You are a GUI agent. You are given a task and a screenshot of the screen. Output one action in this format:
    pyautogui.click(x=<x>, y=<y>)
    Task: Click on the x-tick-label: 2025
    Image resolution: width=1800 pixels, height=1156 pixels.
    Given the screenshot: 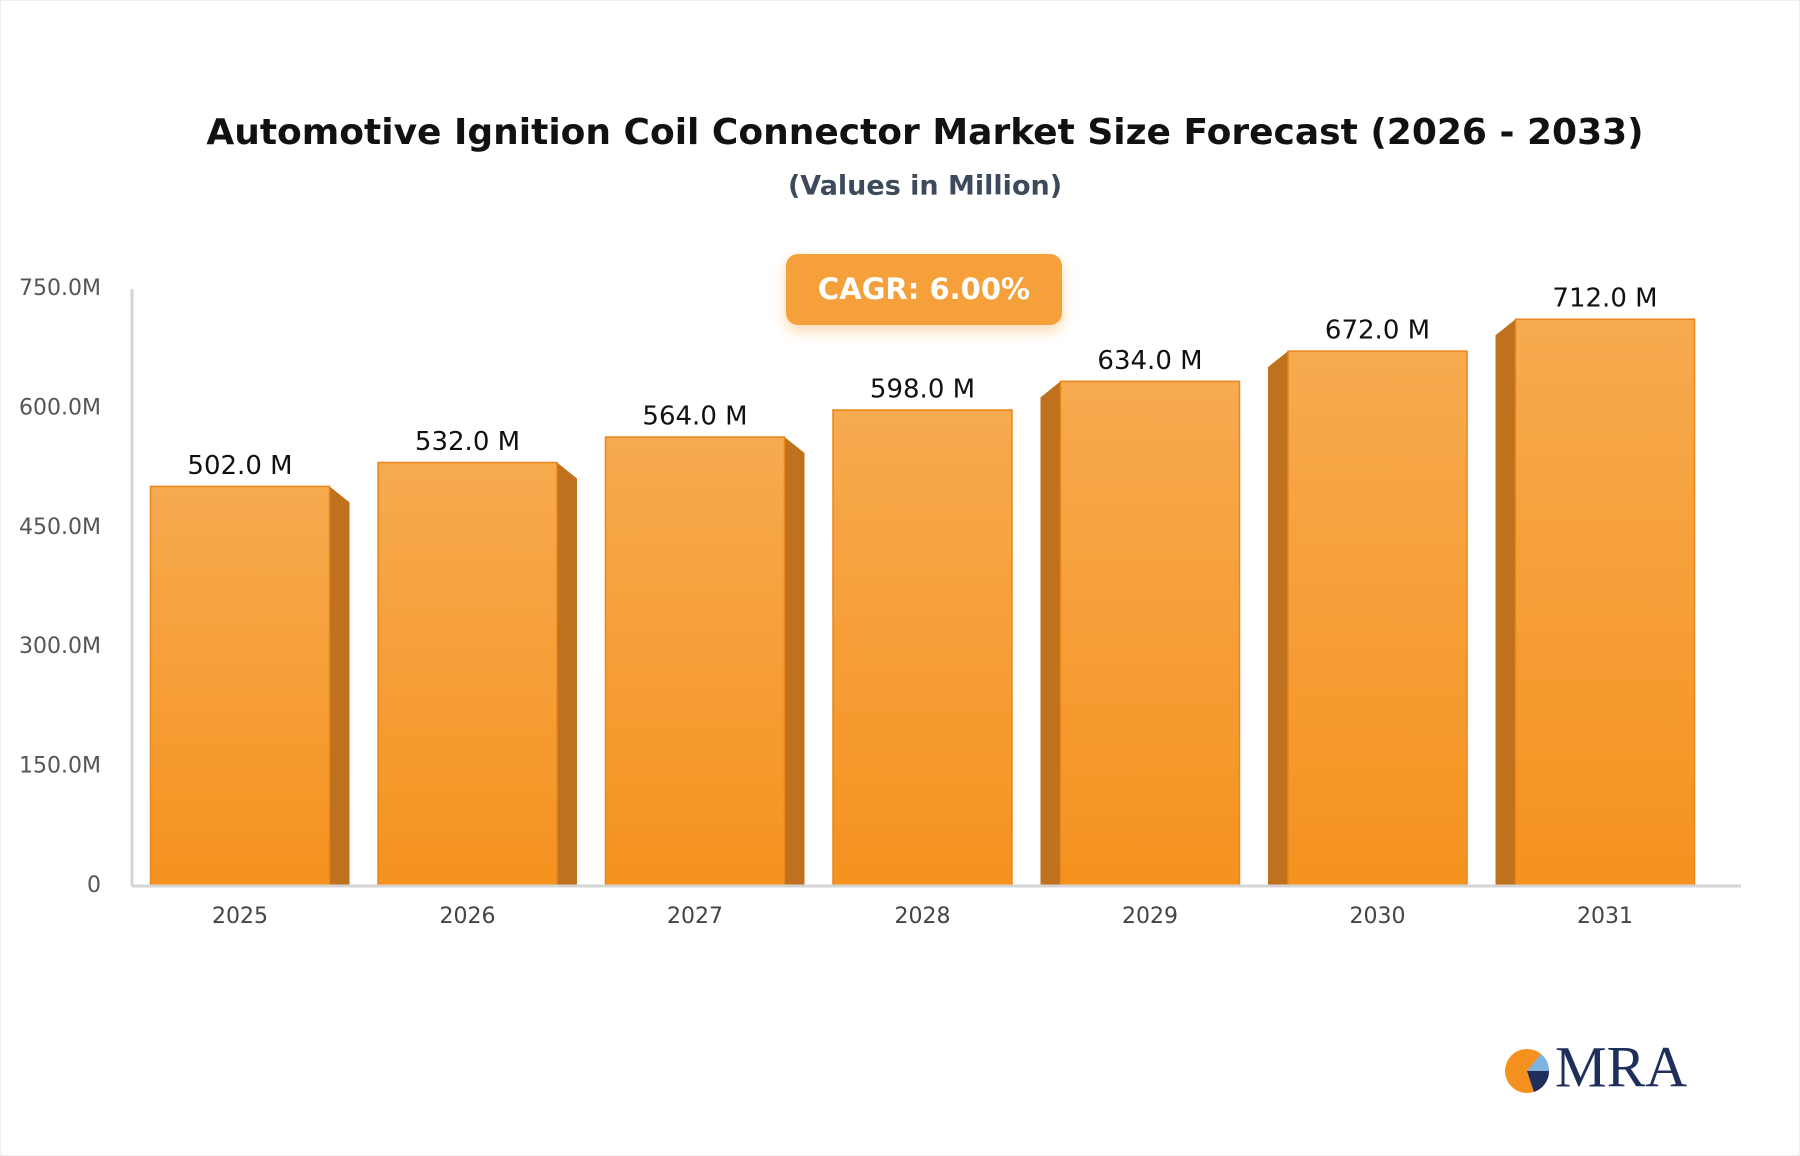 What is the action you would take?
    pyautogui.click(x=240, y=916)
    